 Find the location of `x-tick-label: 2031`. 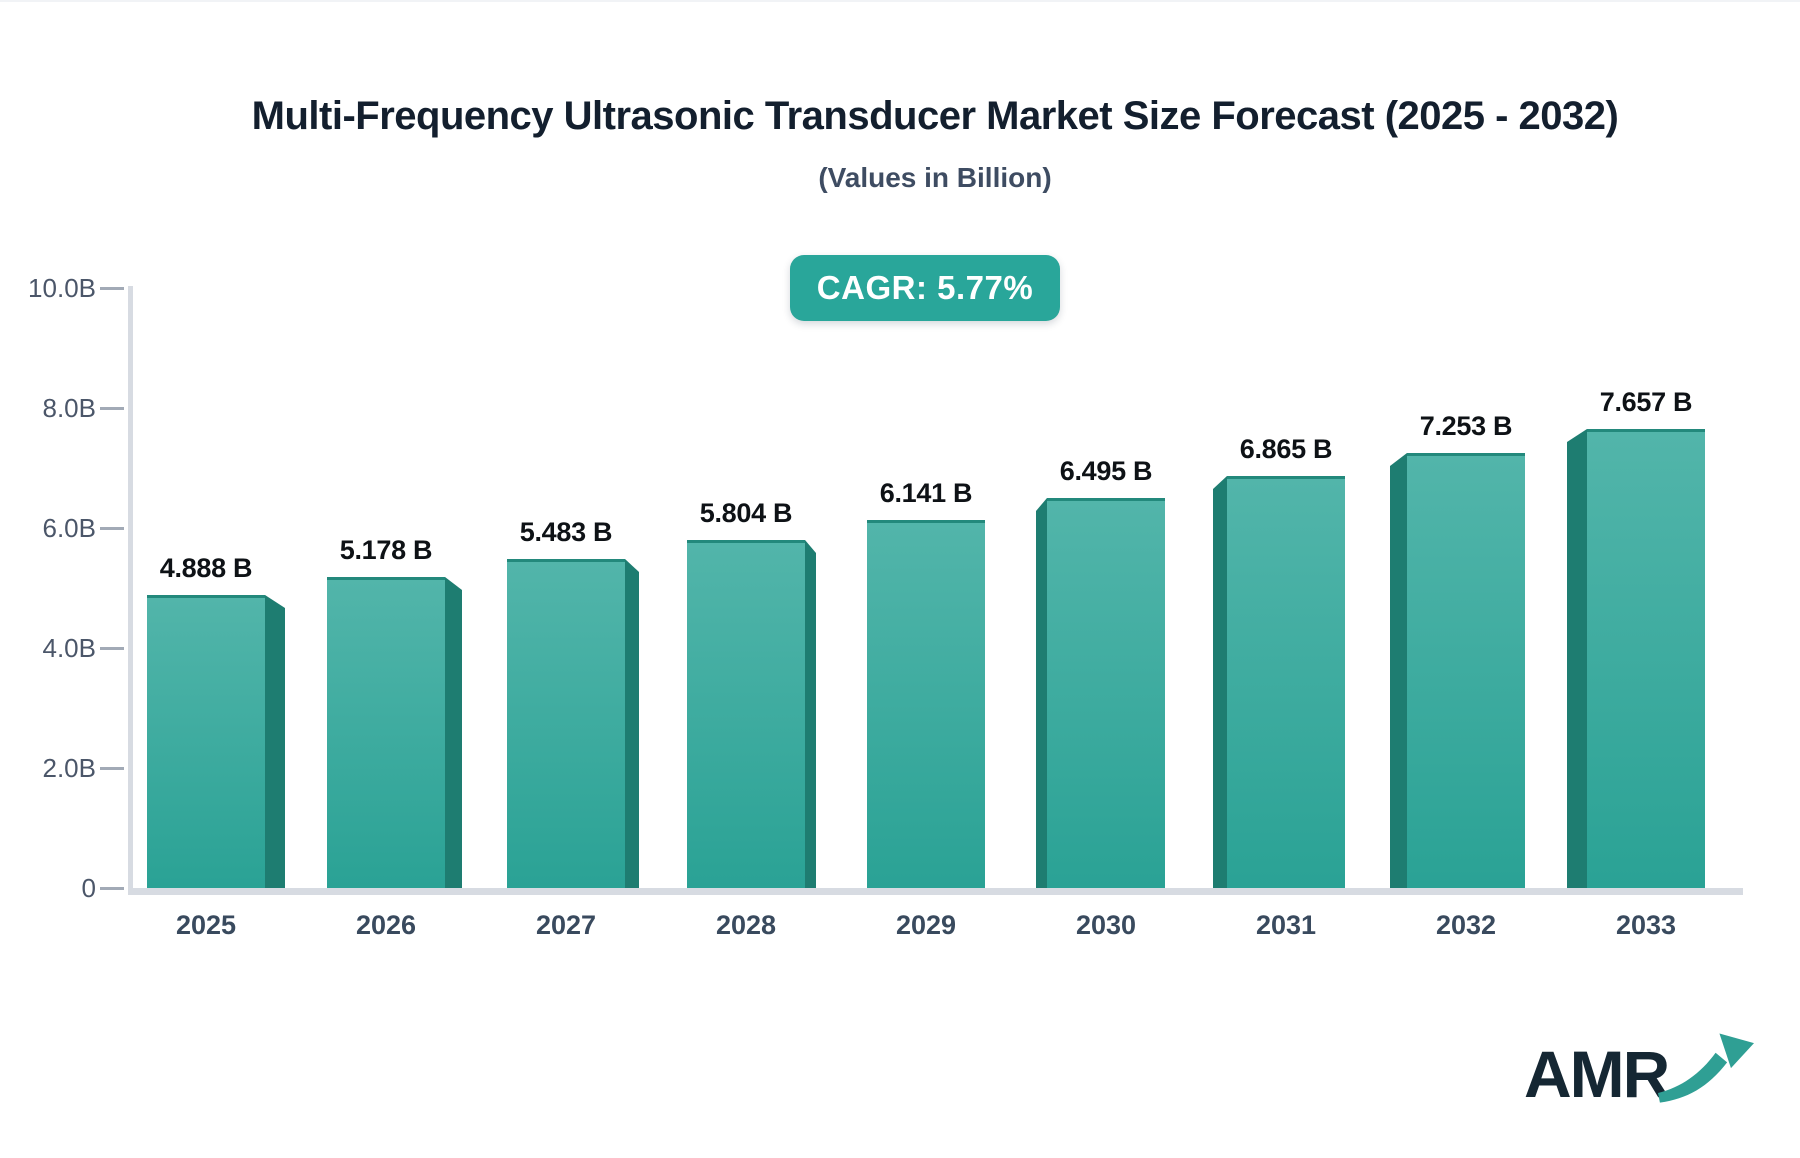

x-tick-label: 2031 is located at coordinates (1286, 925).